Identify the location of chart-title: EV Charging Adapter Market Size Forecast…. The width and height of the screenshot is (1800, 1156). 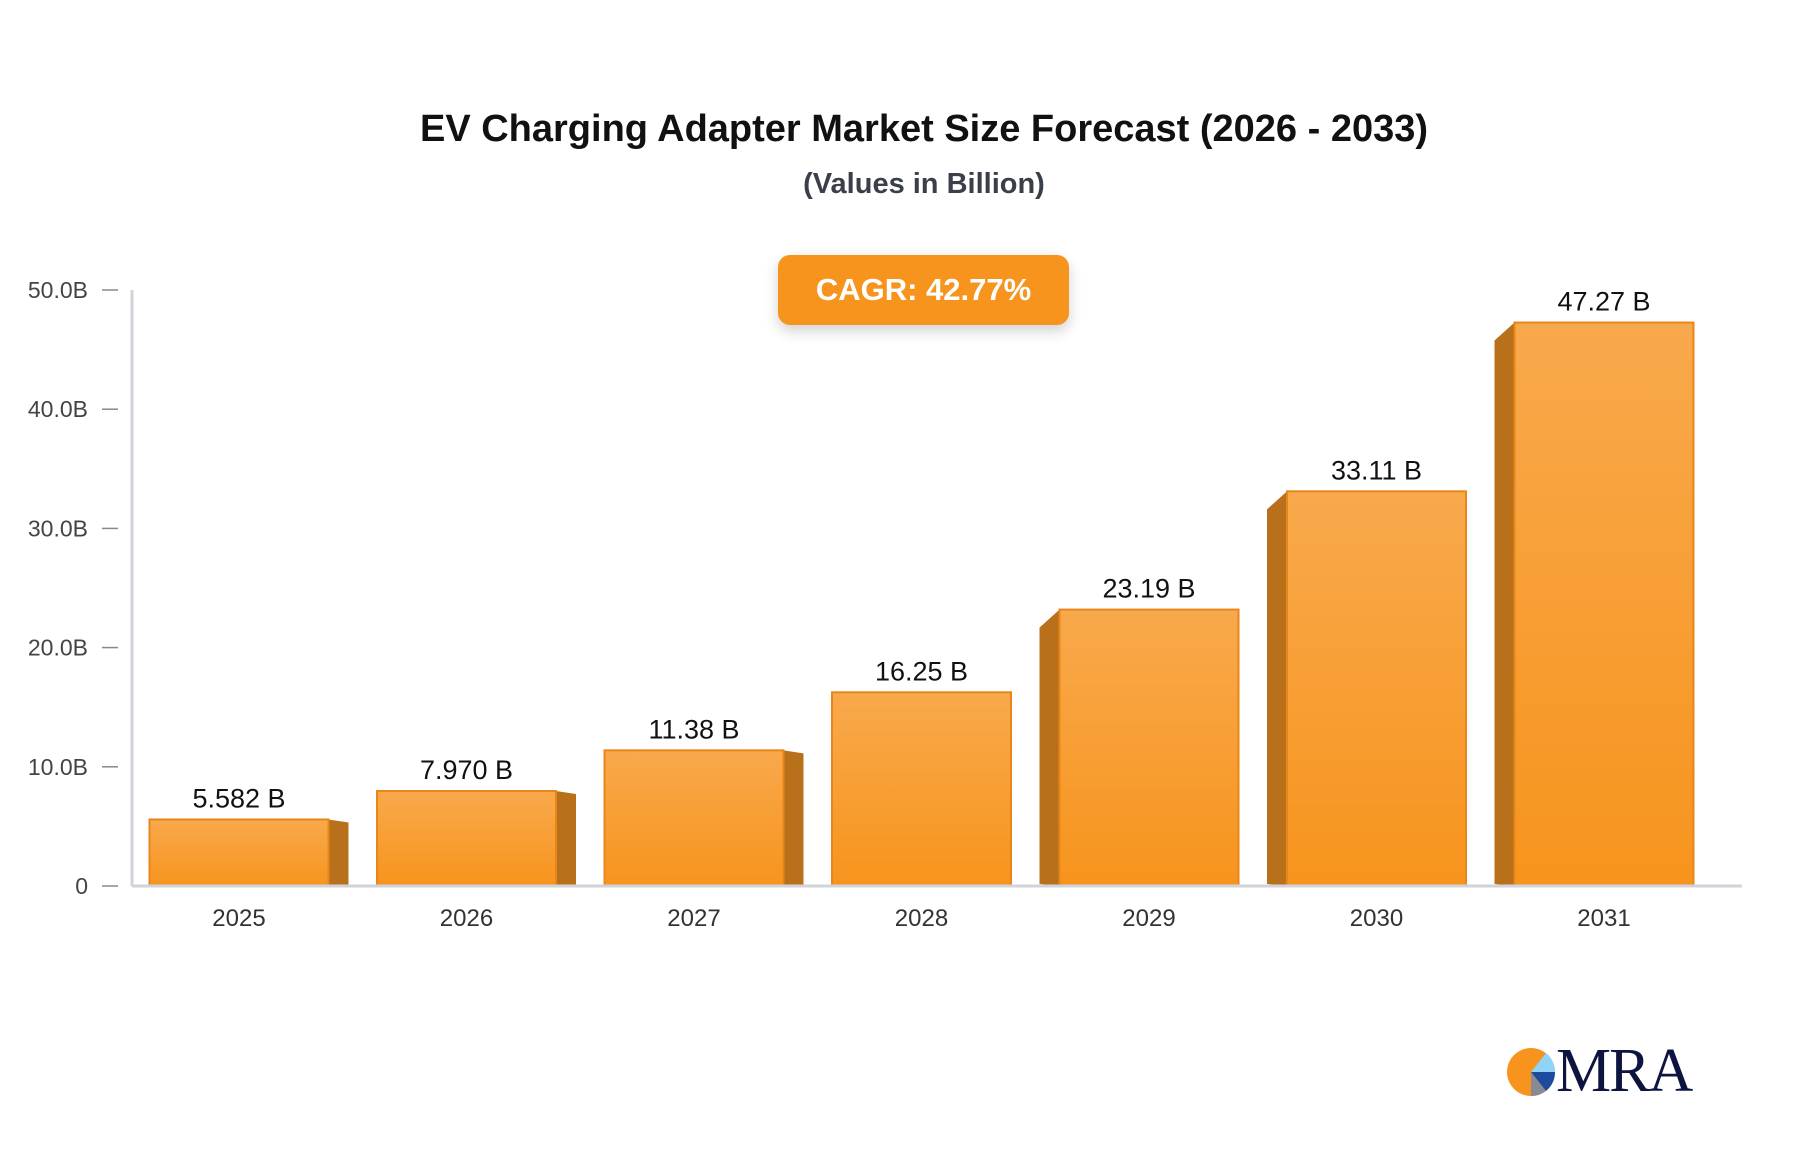
(924, 129).